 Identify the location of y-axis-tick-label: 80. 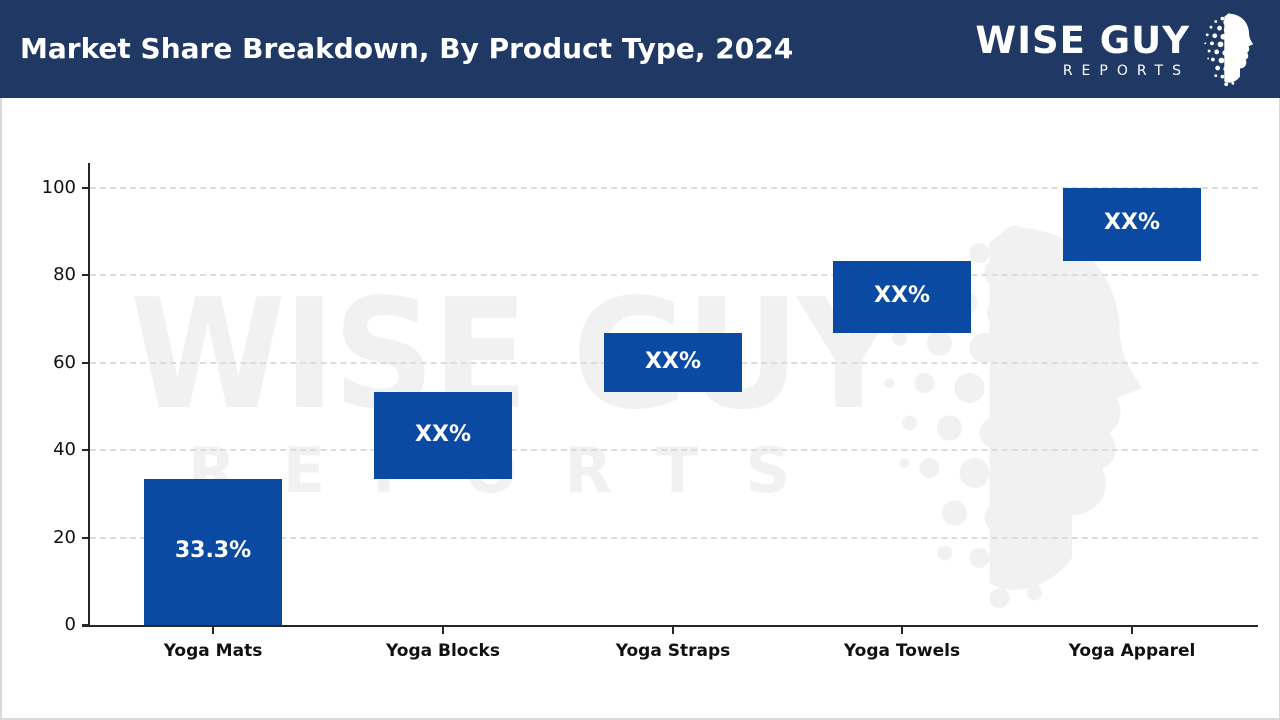
(64, 274).